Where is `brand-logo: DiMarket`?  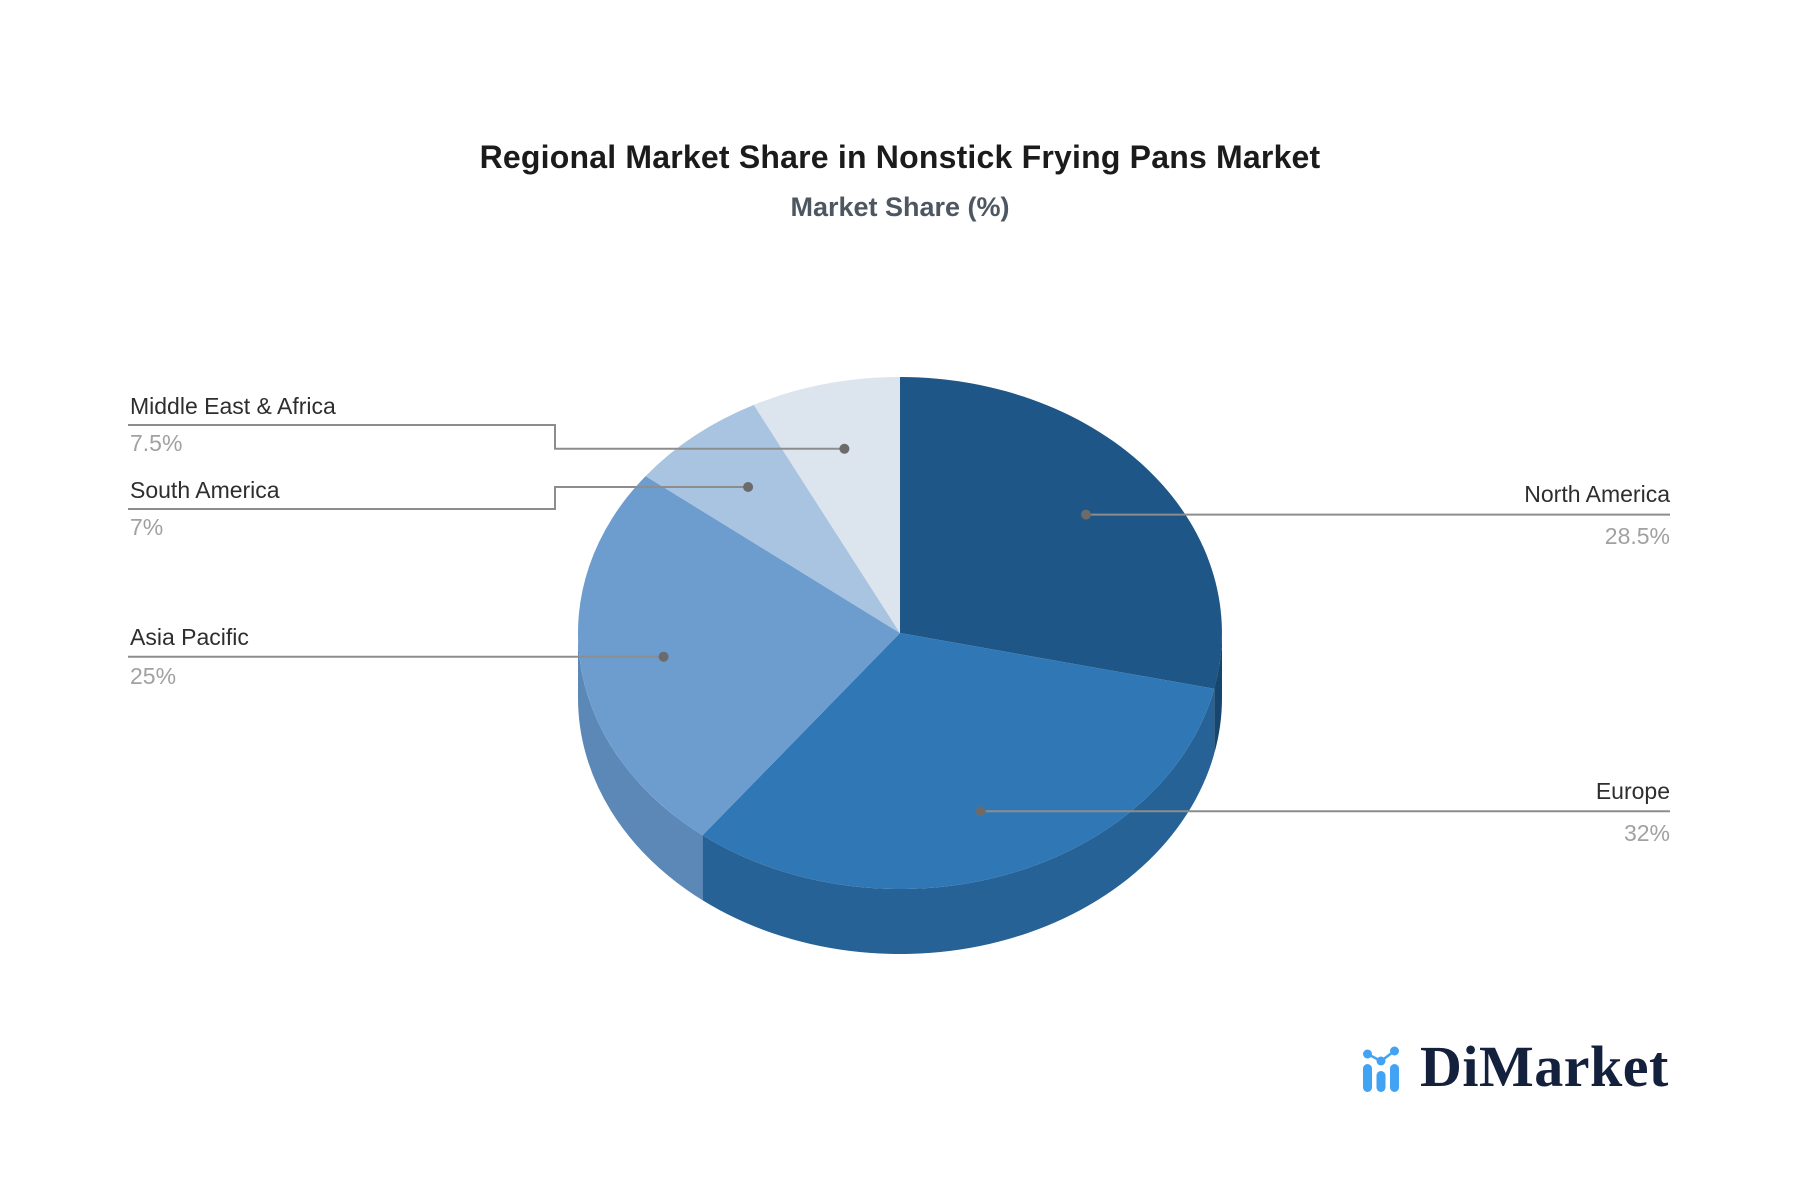 brand-logo: DiMarket is located at coordinates (1515, 1067).